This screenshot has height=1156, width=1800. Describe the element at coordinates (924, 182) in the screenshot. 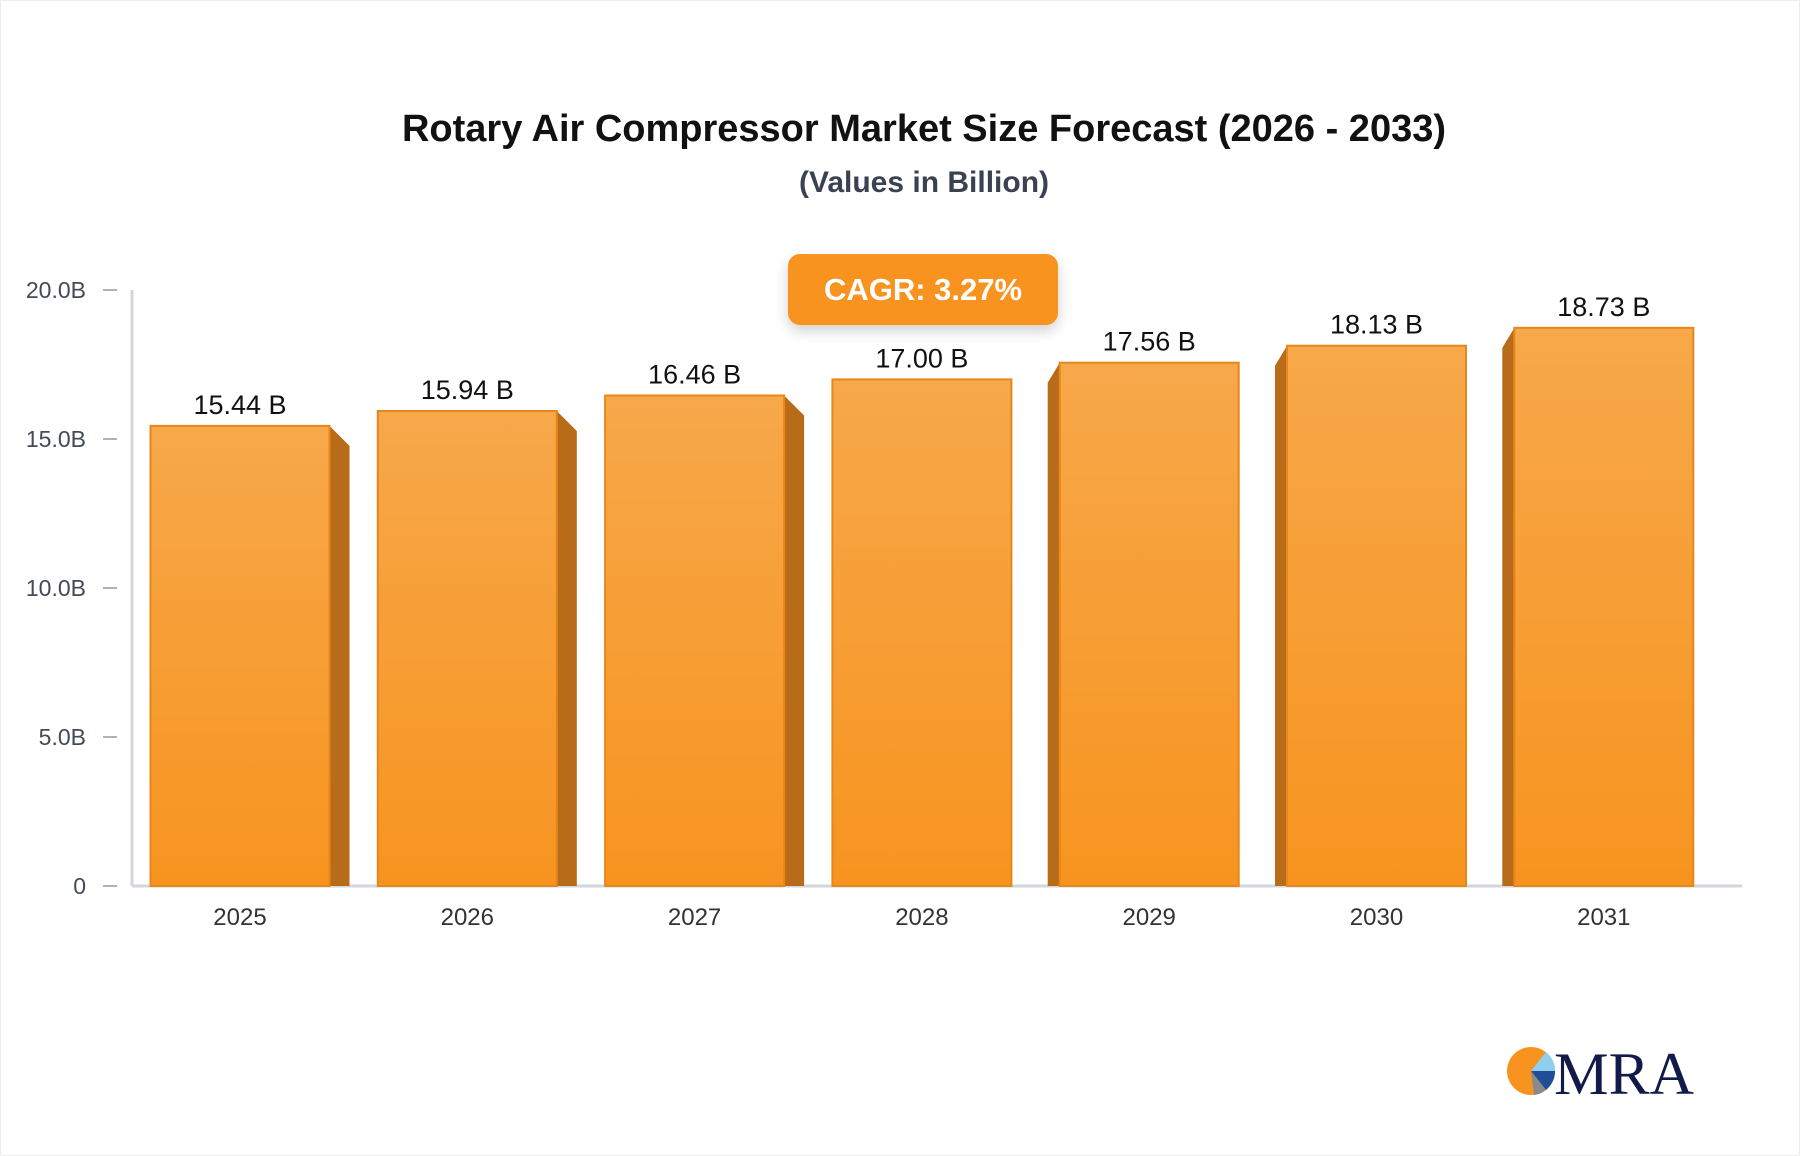

I see `chart-subtitle: (Values in Billion)` at that location.